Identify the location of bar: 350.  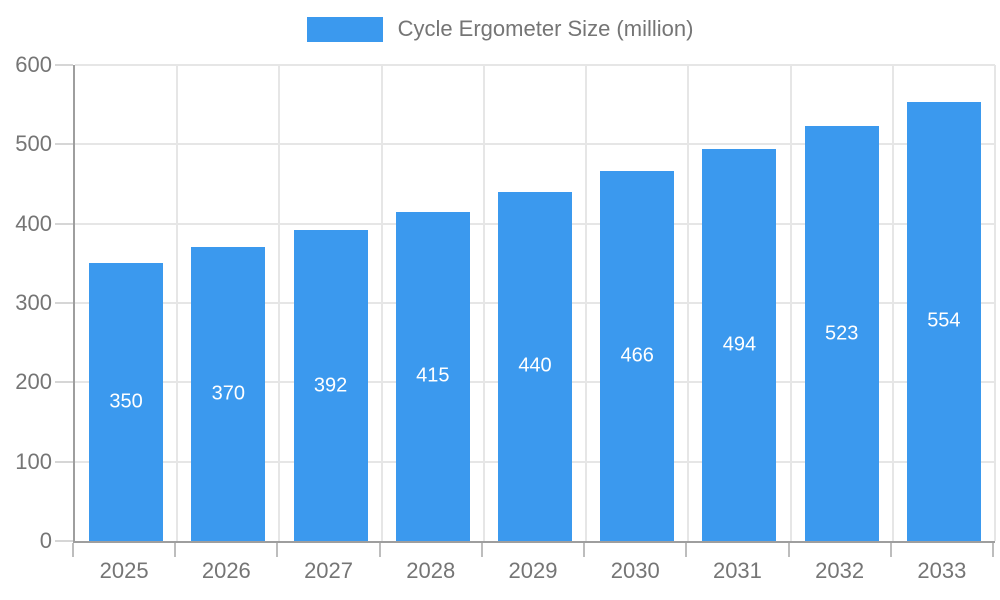
(126, 402).